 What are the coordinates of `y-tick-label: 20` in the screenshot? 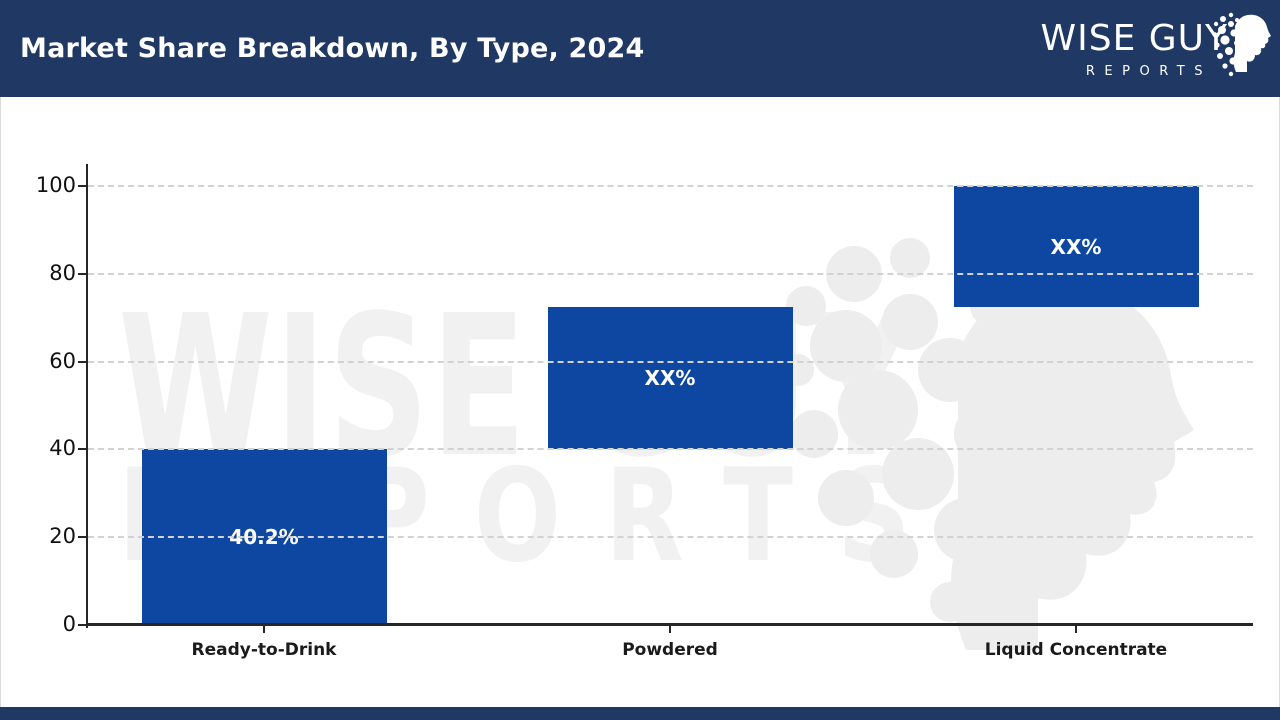 It's located at (62, 536).